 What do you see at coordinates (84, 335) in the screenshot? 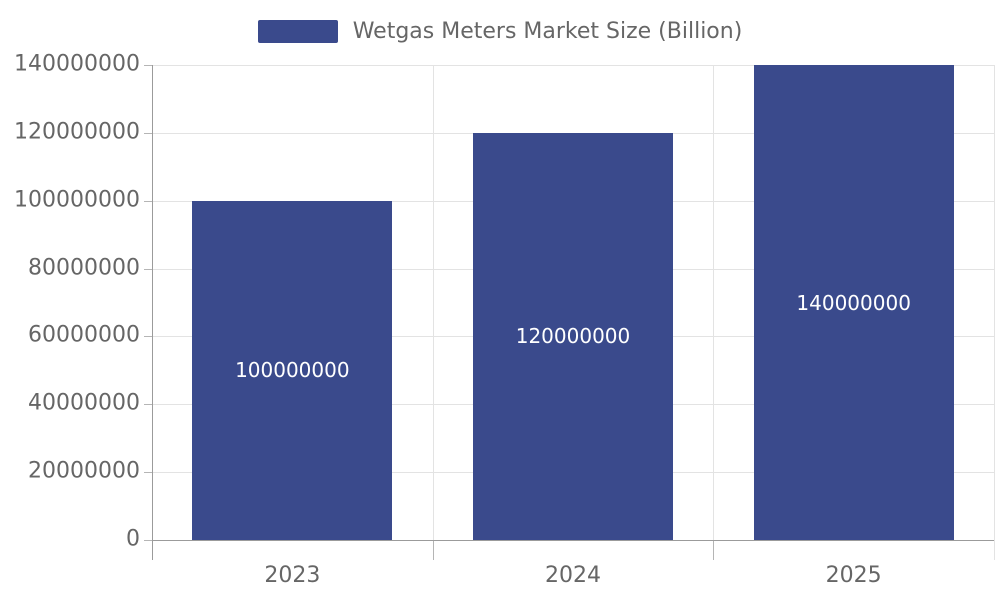
I see `y-axis-tick-label: 60000000` at bounding box center [84, 335].